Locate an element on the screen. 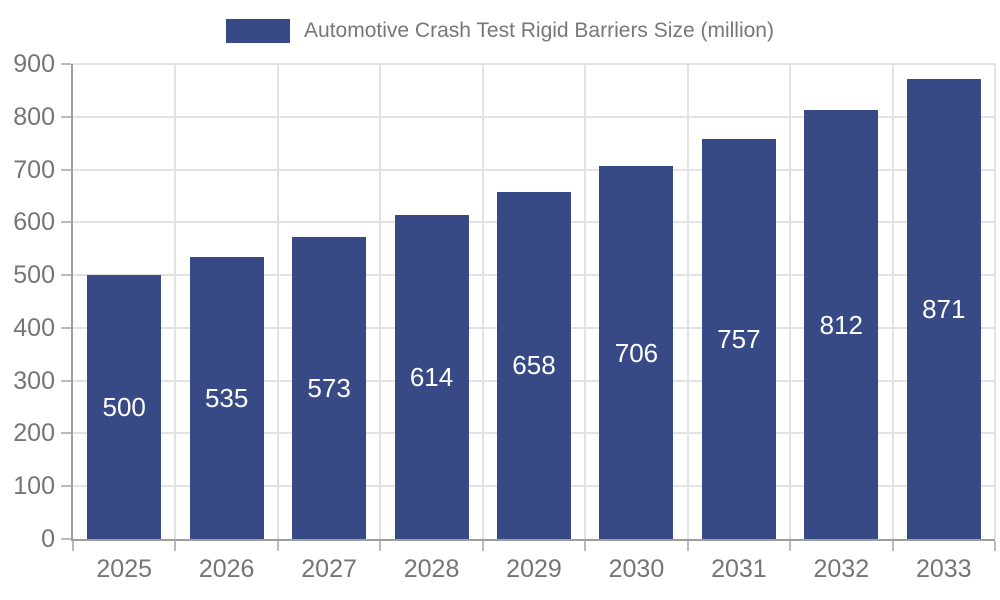  y-tick-label: 700 is located at coordinates (34, 169).